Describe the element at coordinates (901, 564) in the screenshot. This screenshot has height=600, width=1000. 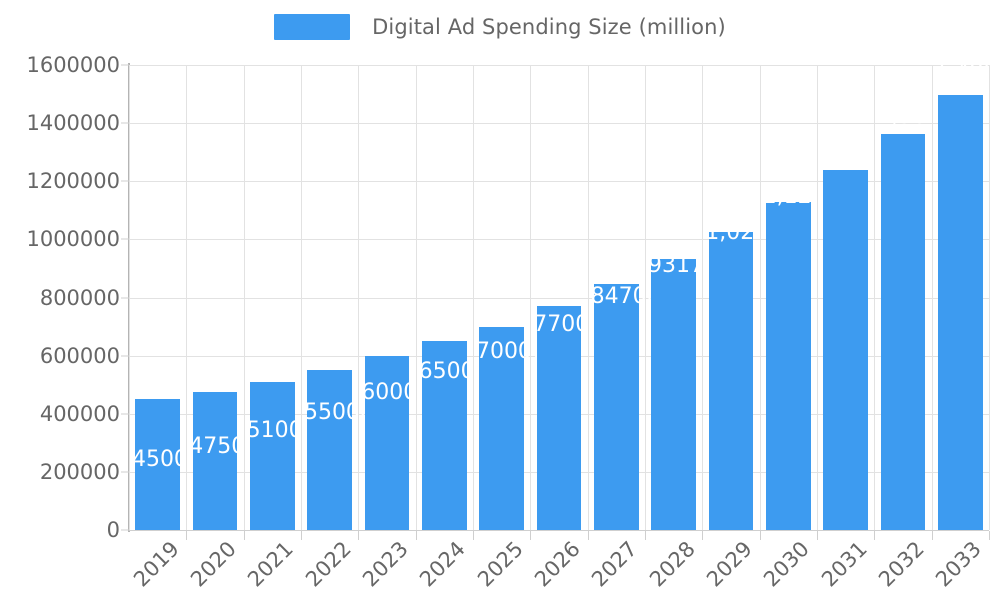
I see `x-axis-tick-label: 2032` at that location.